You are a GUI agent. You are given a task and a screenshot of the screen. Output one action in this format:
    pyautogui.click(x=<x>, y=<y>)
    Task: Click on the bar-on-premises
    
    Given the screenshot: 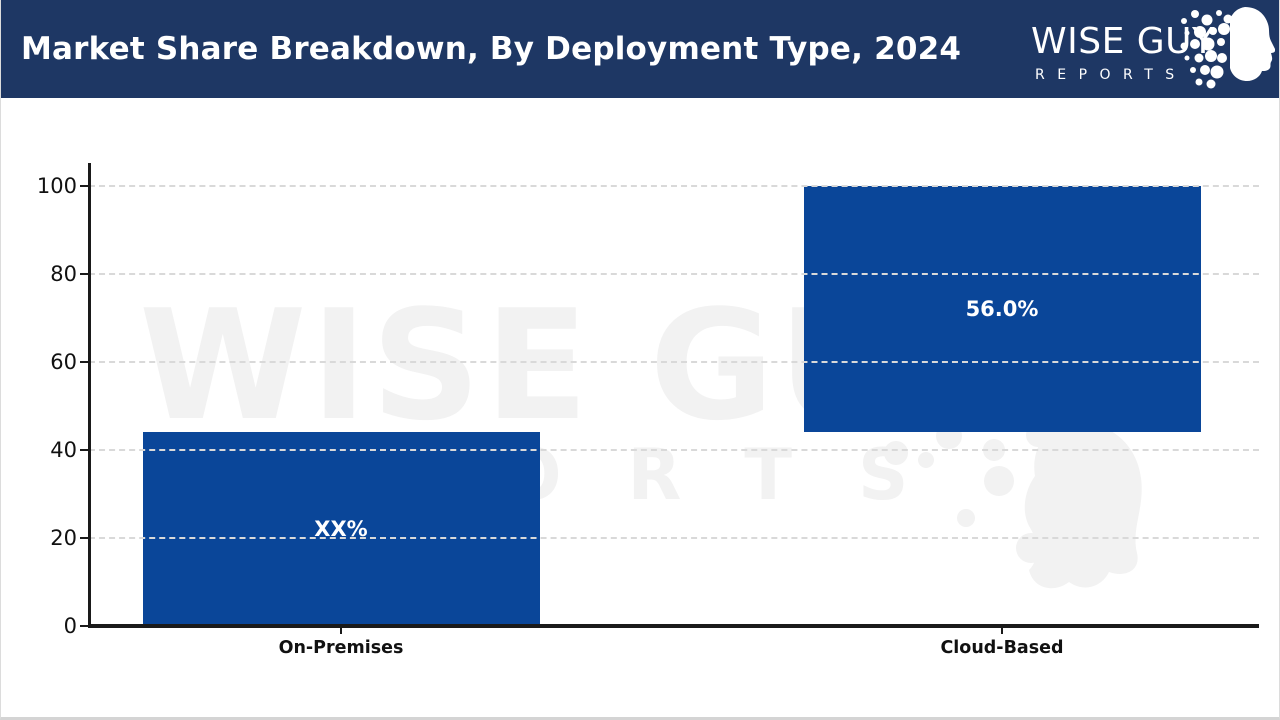 What is the action you would take?
    pyautogui.click(x=341, y=529)
    